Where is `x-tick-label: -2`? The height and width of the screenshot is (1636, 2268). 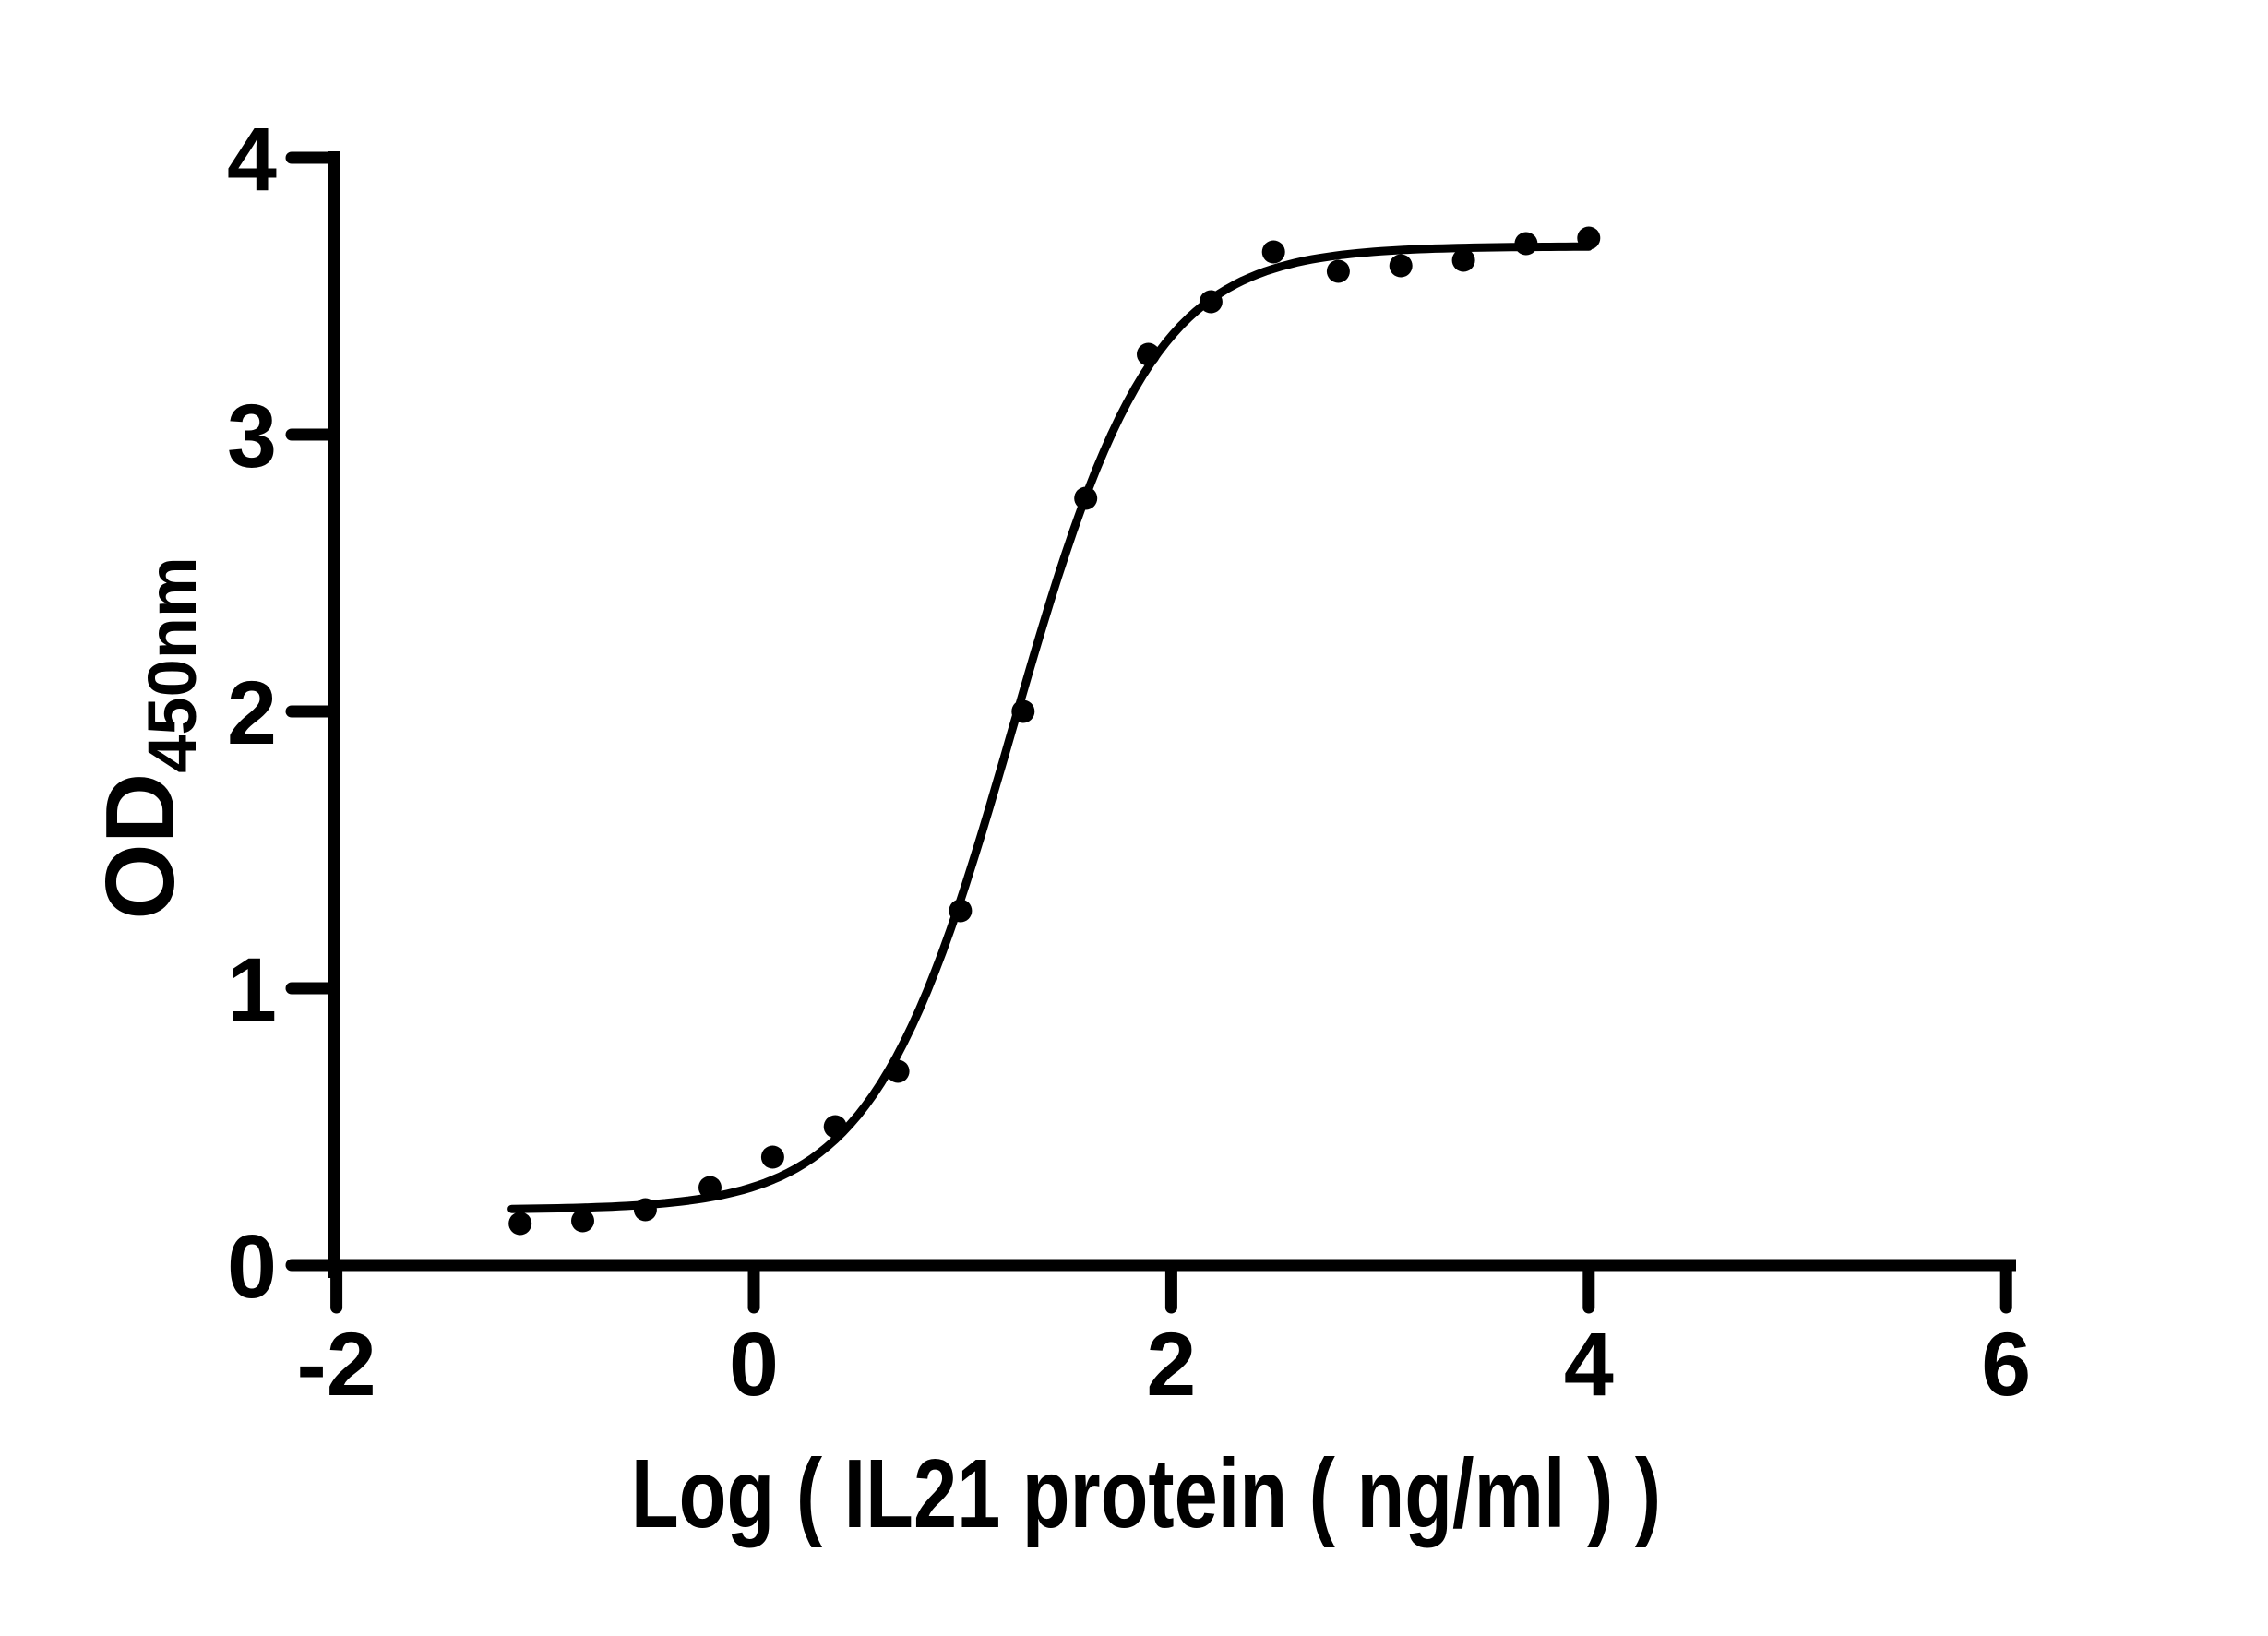
x-tick-label: -2 is located at coordinates (336, 1364).